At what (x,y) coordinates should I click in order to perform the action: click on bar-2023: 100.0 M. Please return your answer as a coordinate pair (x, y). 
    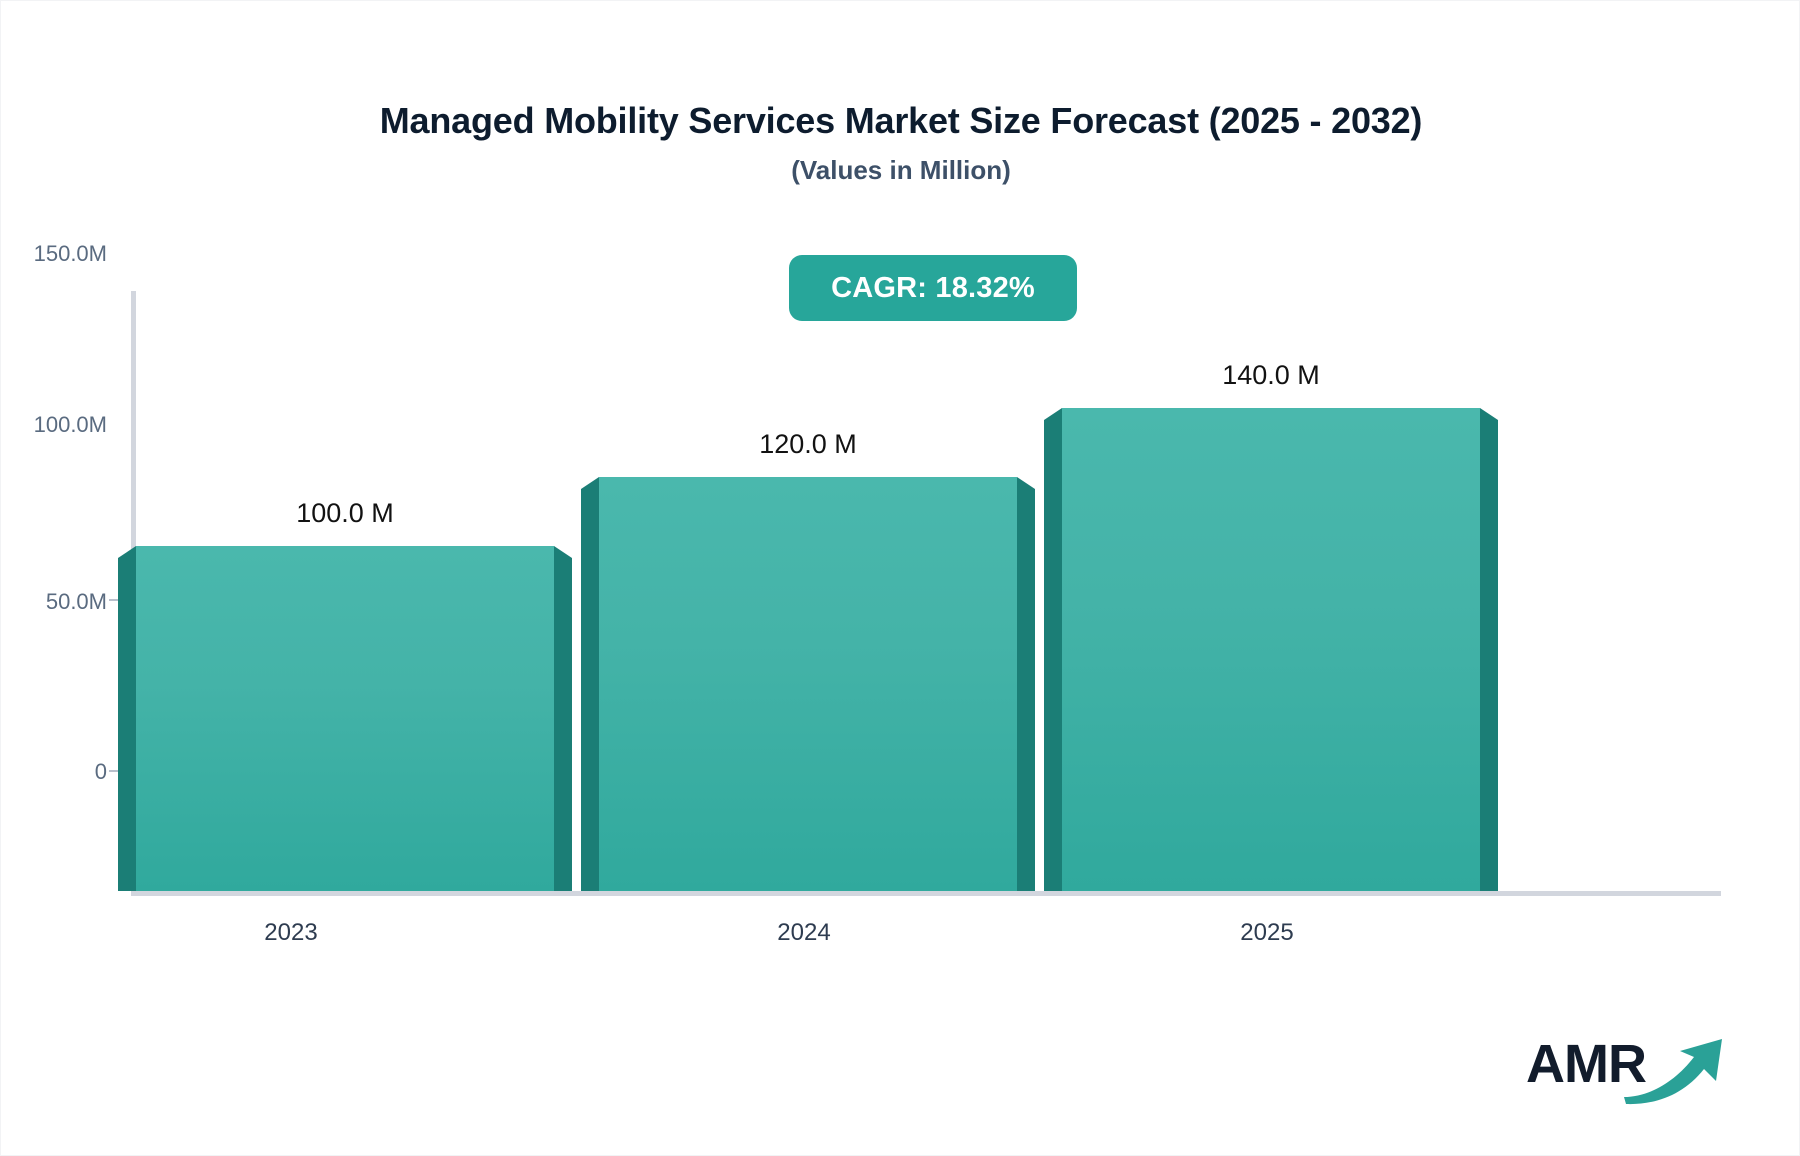
    Looking at the image, I should click on (345, 694).